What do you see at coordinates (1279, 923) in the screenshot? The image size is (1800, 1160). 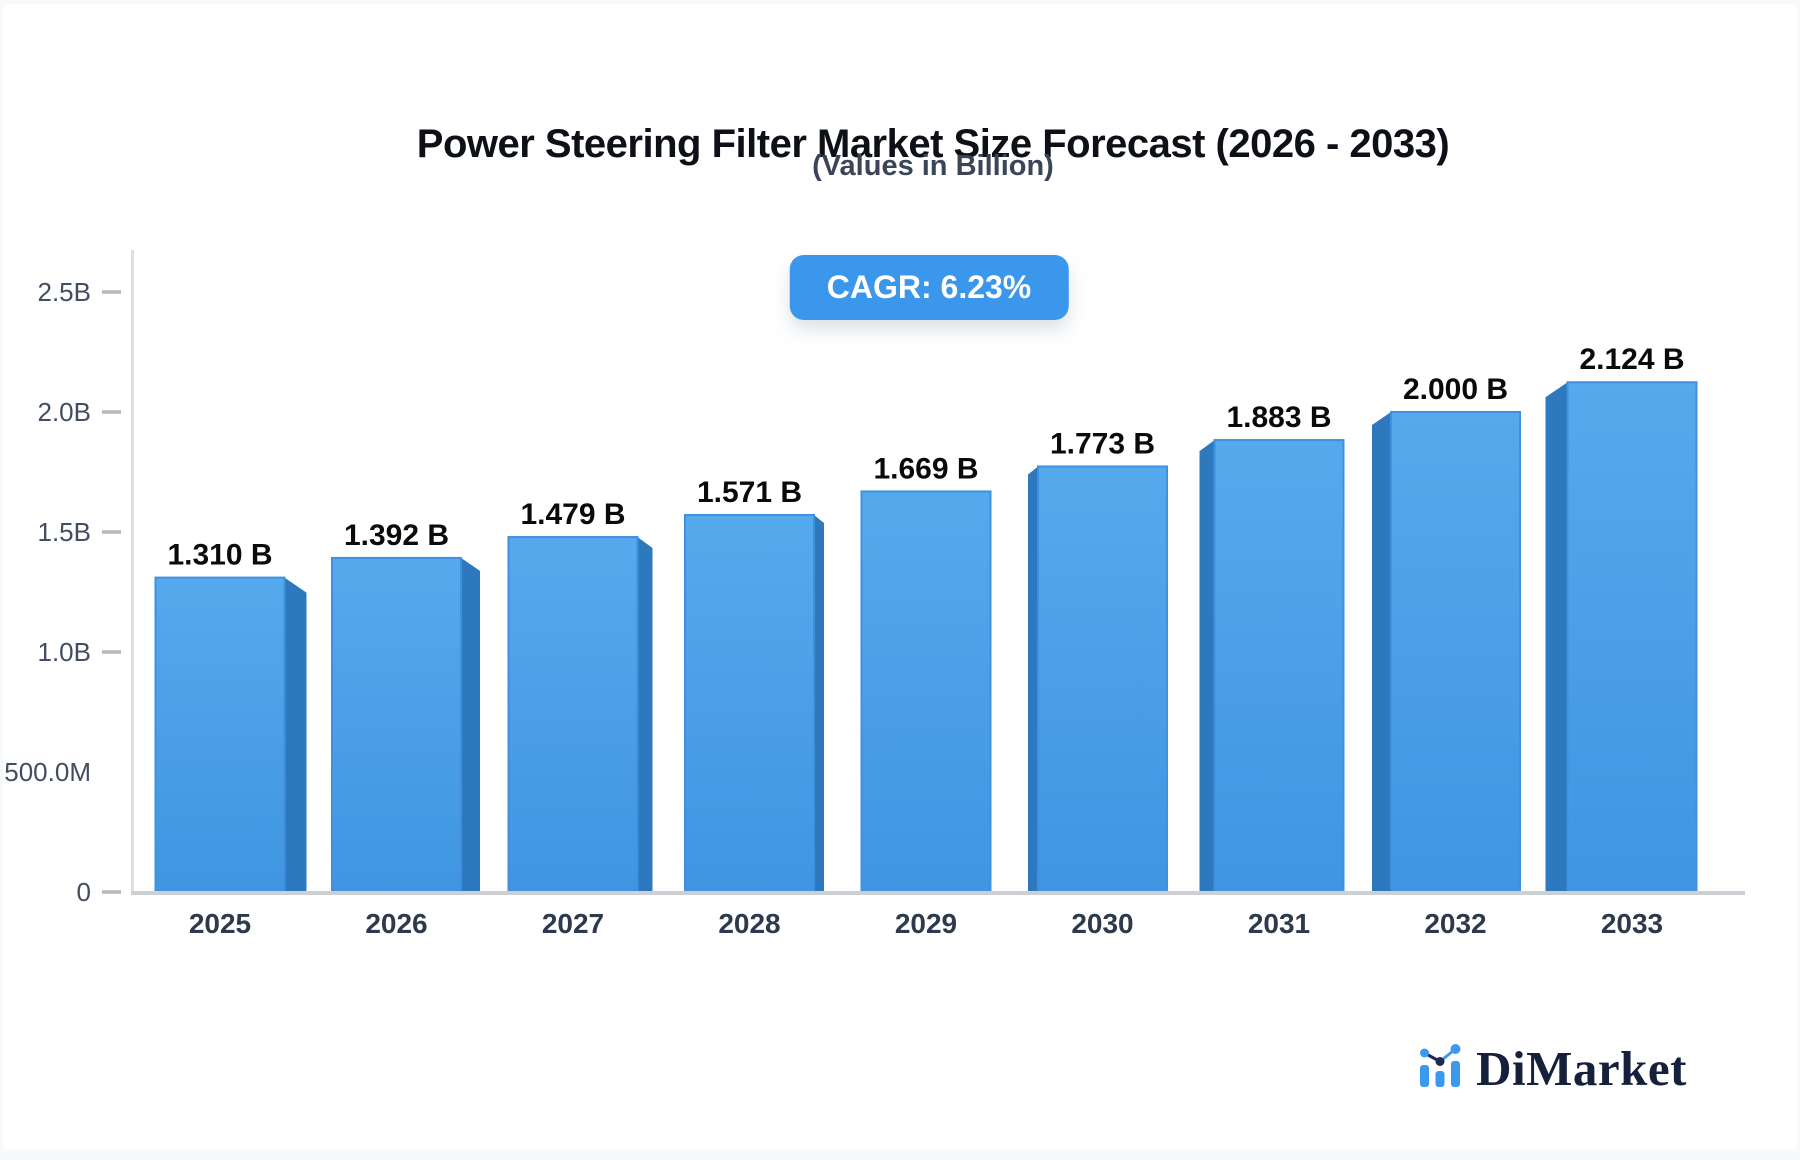 I see `x-tick-label: 2031` at bounding box center [1279, 923].